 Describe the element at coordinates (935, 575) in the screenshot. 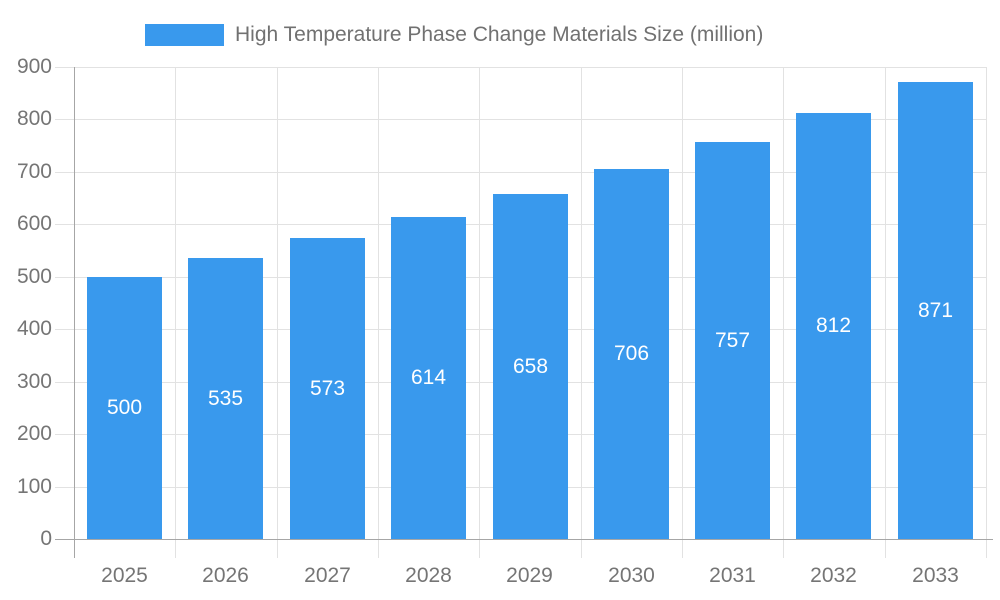

I see `x-tick-label-2033: 2033` at that location.